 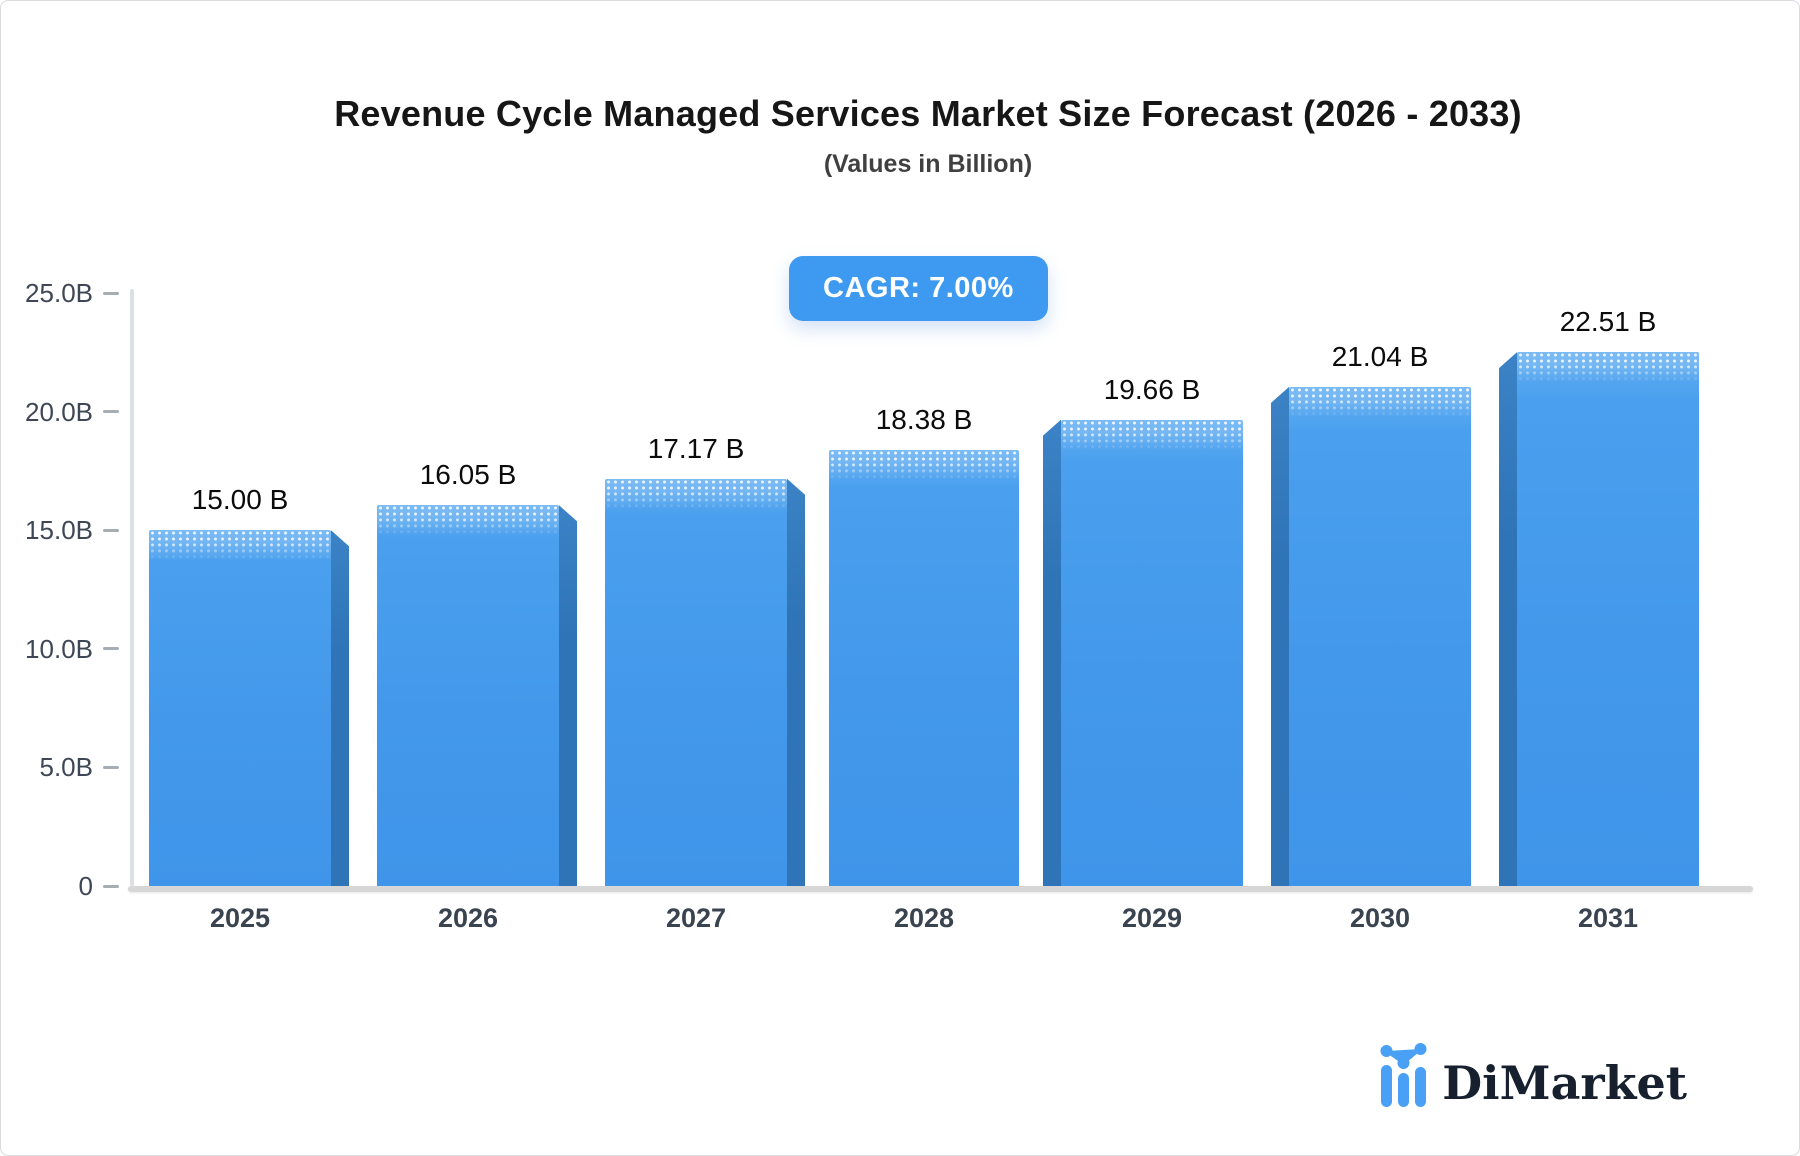 What do you see at coordinates (696, 448) in the screenshot?
I see `bar-value-label: 17.17 B` at bounding box center [696, 448].